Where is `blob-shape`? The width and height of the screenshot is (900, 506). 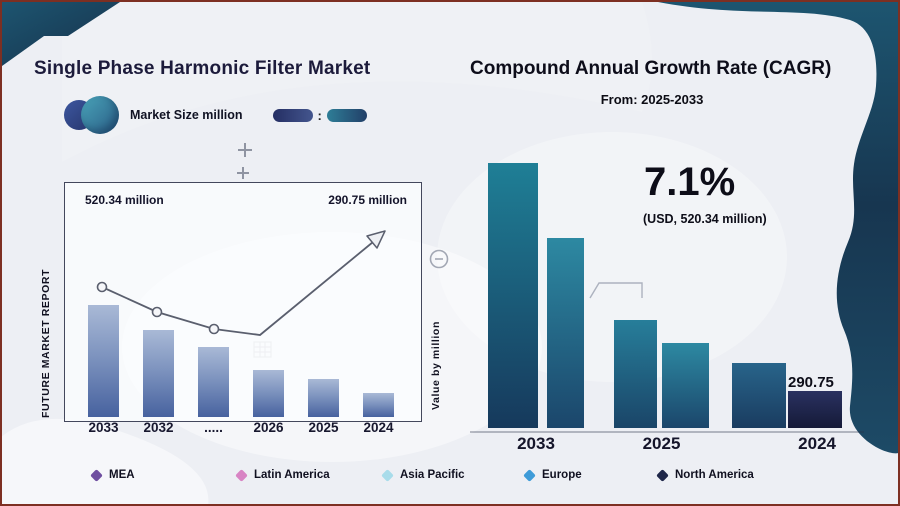
blob-shape is located at coordinates (105, 461).